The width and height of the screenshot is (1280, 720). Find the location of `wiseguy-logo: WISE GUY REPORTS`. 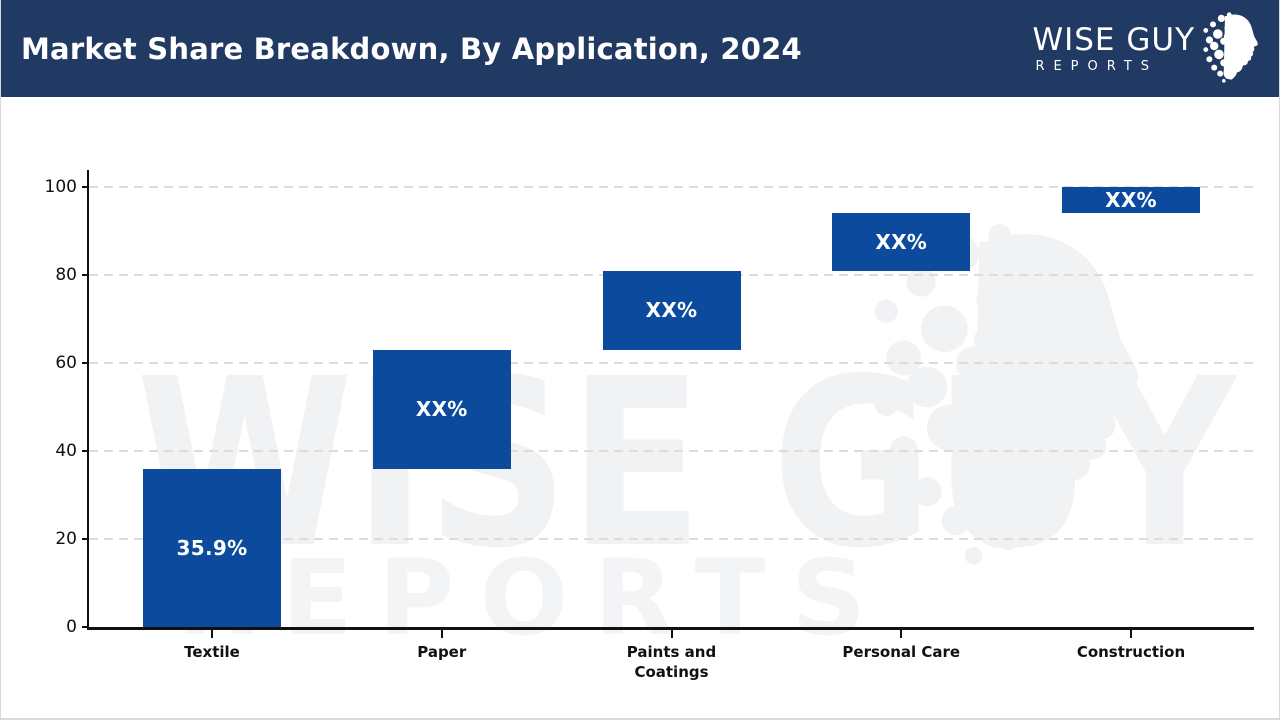

wiseguy-logo: WISE GUY REPORTS is located at coordinates (1149, 48).